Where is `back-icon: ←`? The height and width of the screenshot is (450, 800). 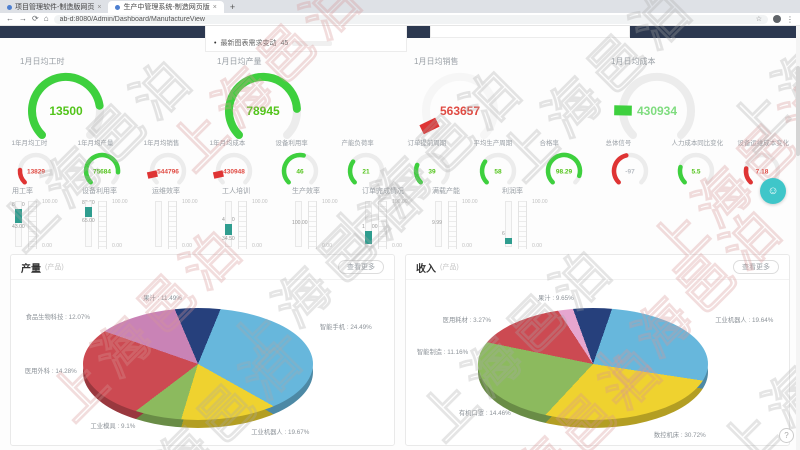
back-icon: ← is located at coordinates (10, 18).